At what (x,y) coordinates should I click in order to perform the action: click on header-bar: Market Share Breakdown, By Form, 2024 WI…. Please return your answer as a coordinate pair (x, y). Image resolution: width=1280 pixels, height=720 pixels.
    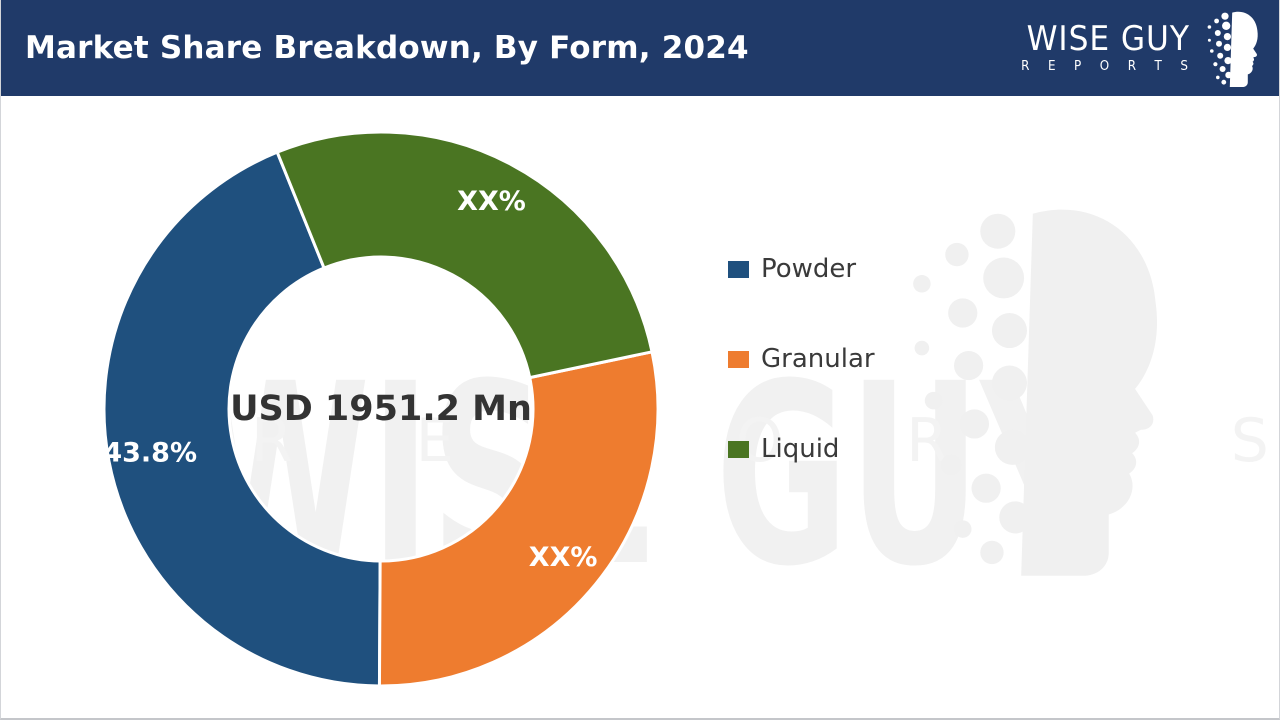
    Looking at the image, I should click on (640, 48).